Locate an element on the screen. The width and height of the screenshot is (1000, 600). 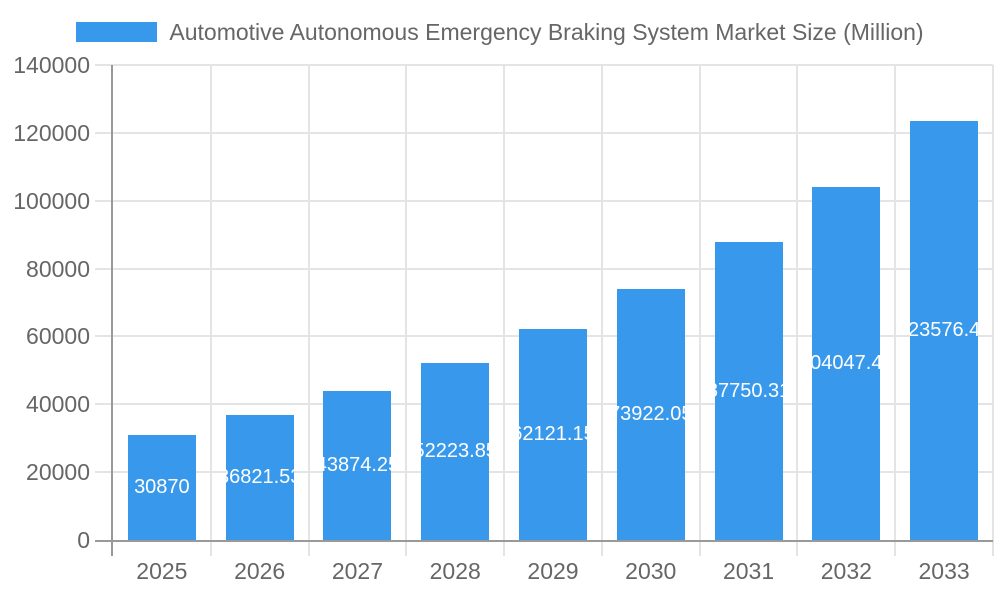
bar-value-label: 87750.31 is located at coordinates (749, 390).